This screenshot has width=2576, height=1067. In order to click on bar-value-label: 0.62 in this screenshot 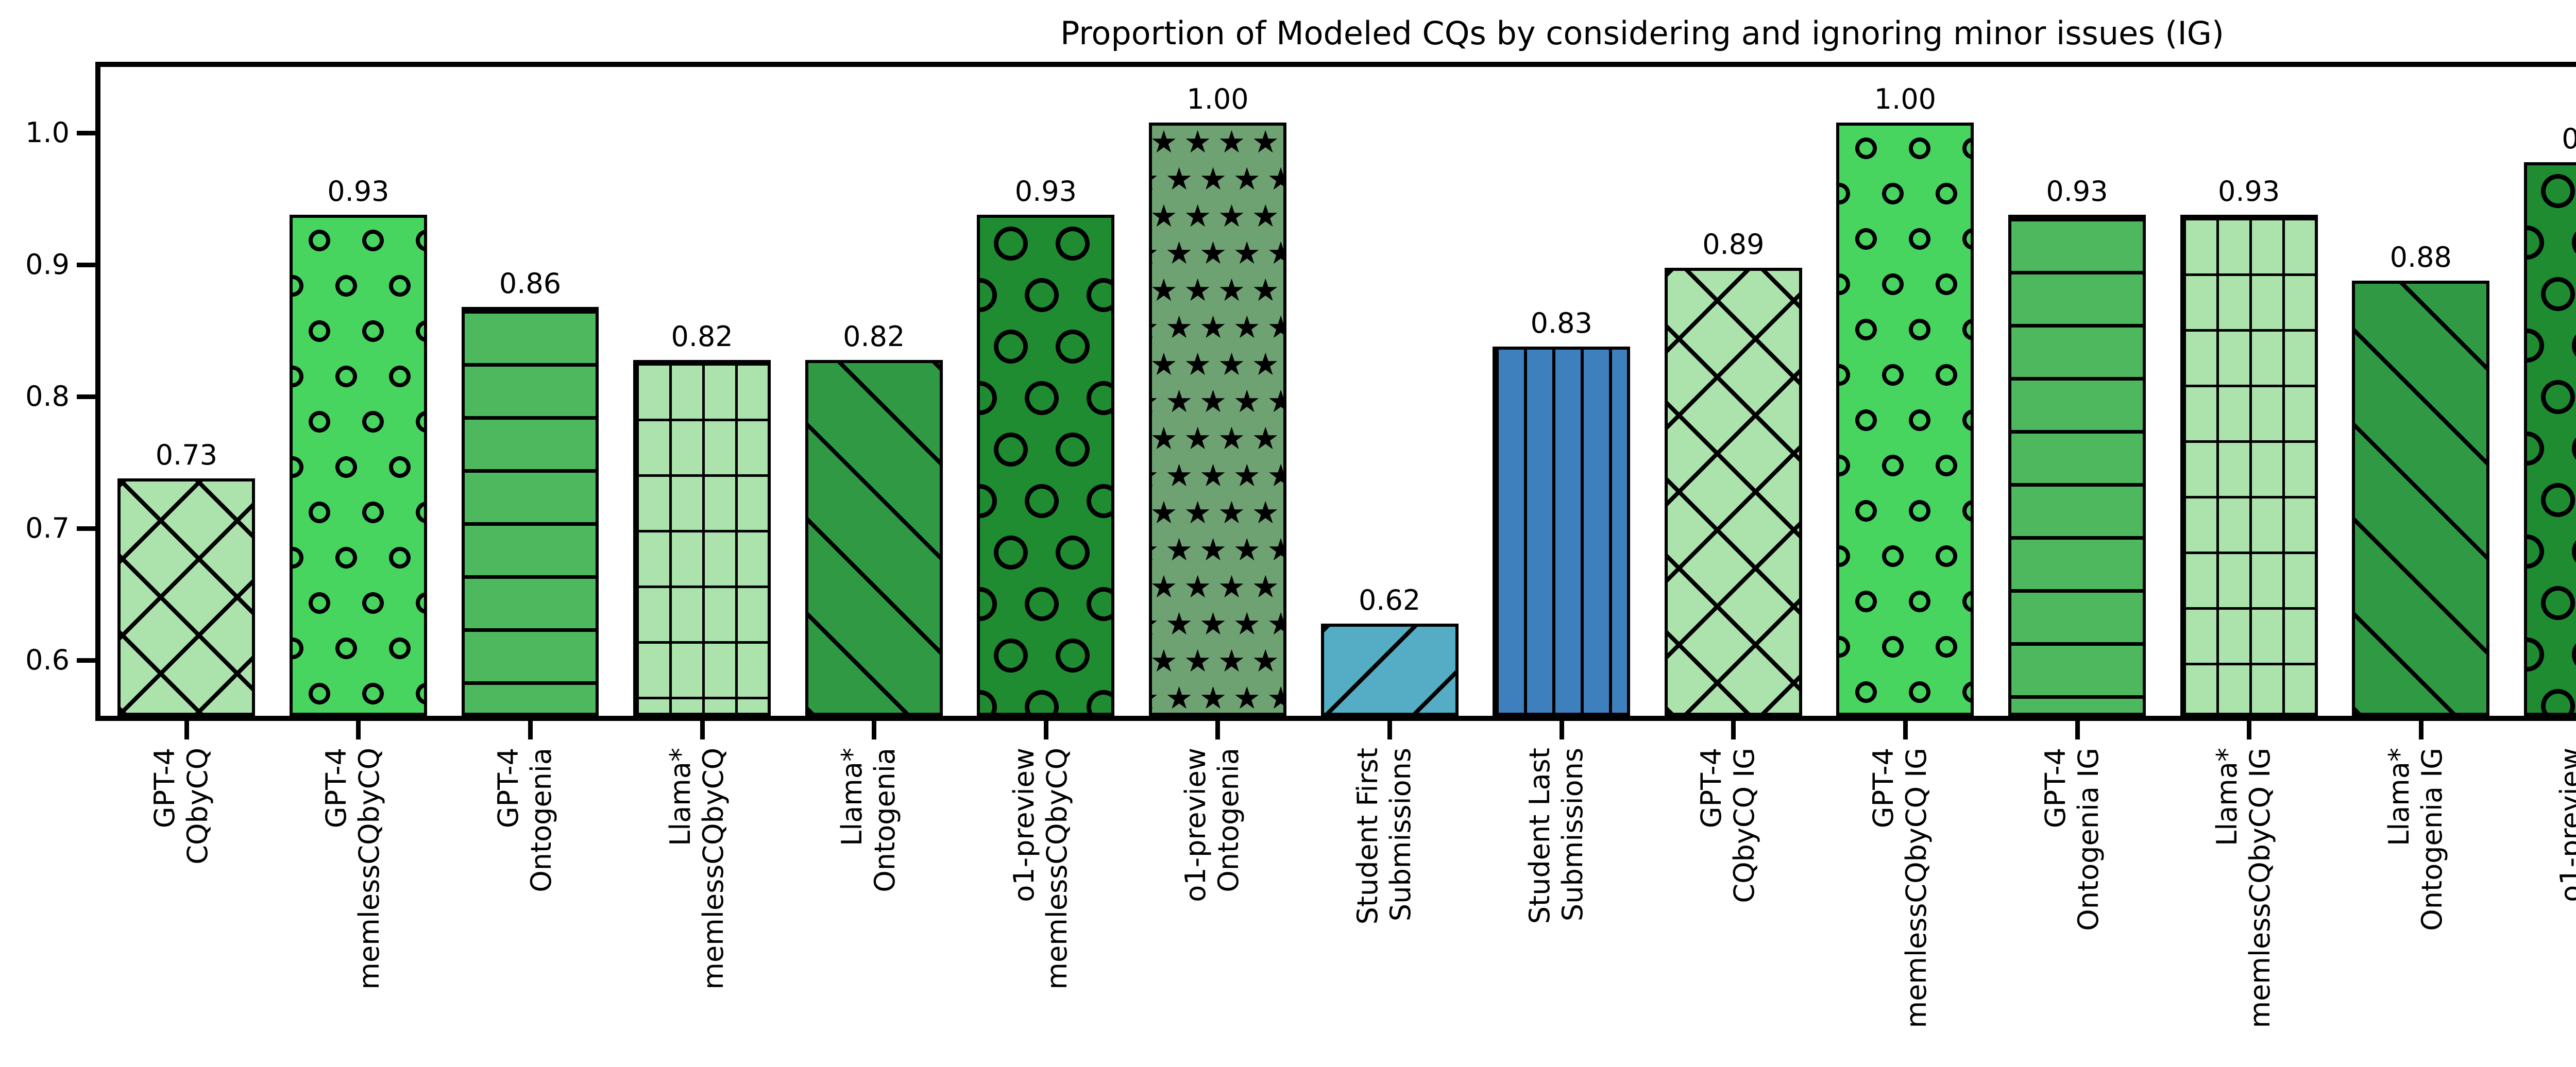, I will do `click(1389, 599)`.